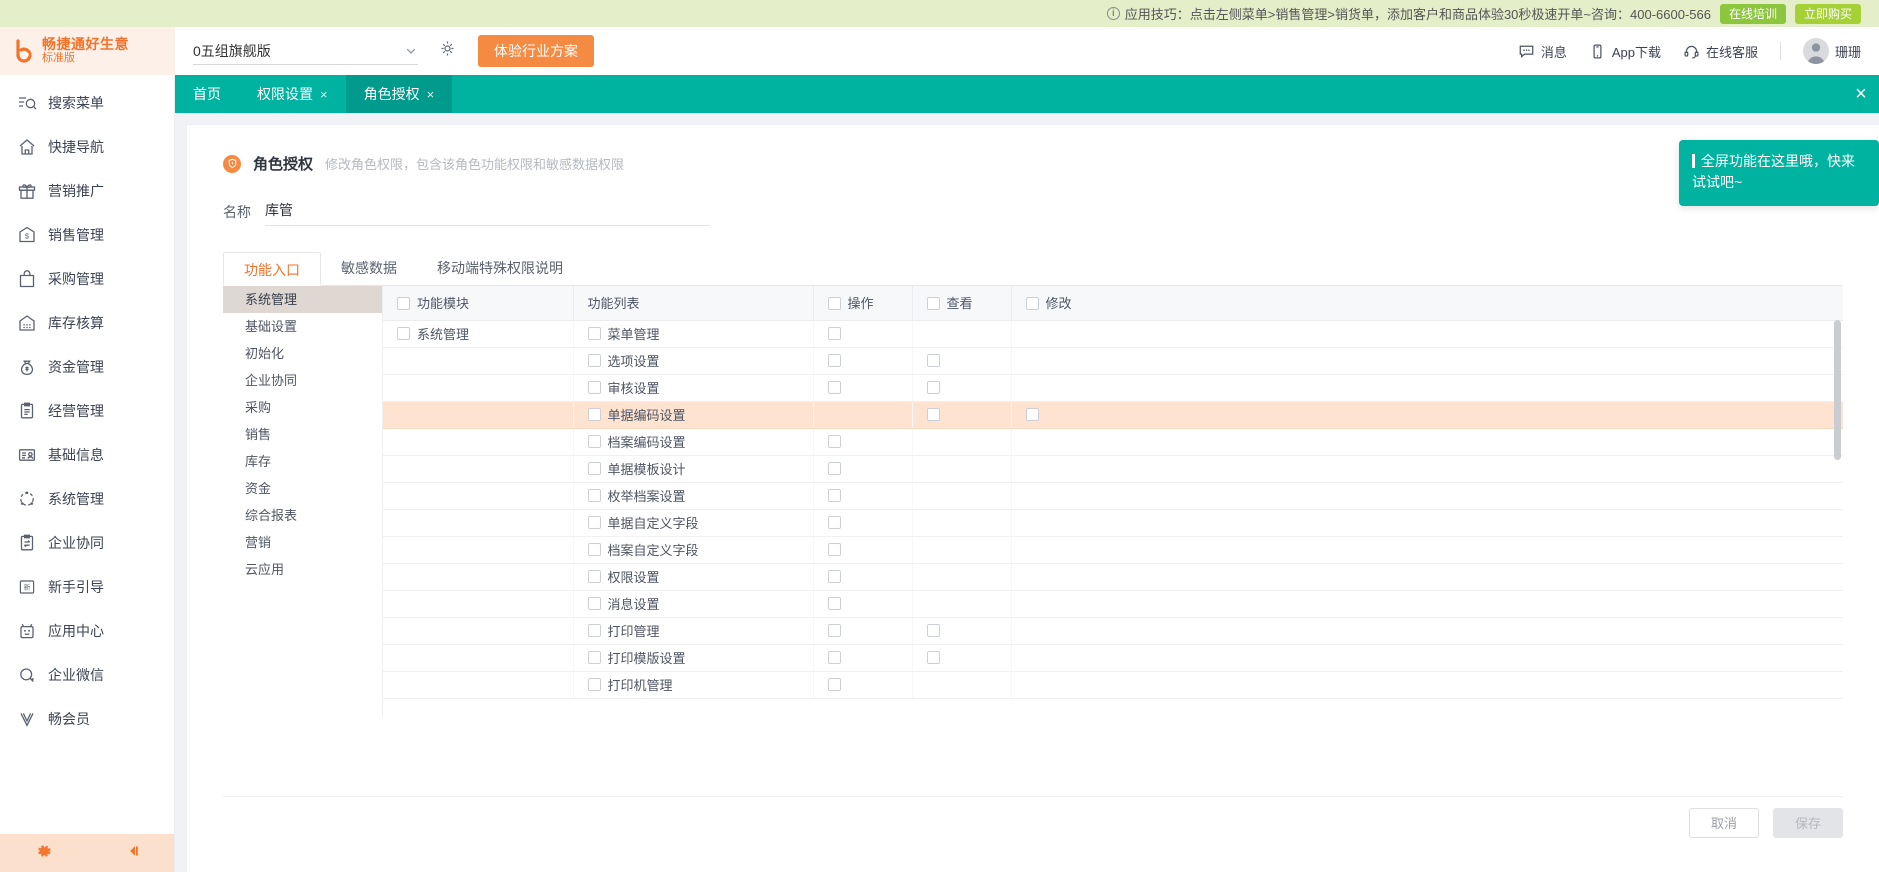 The height and width of the screenshot is (872, 1879). I want to click on sidebar-item-wechat-work: 企业微信, so click(87, 675).